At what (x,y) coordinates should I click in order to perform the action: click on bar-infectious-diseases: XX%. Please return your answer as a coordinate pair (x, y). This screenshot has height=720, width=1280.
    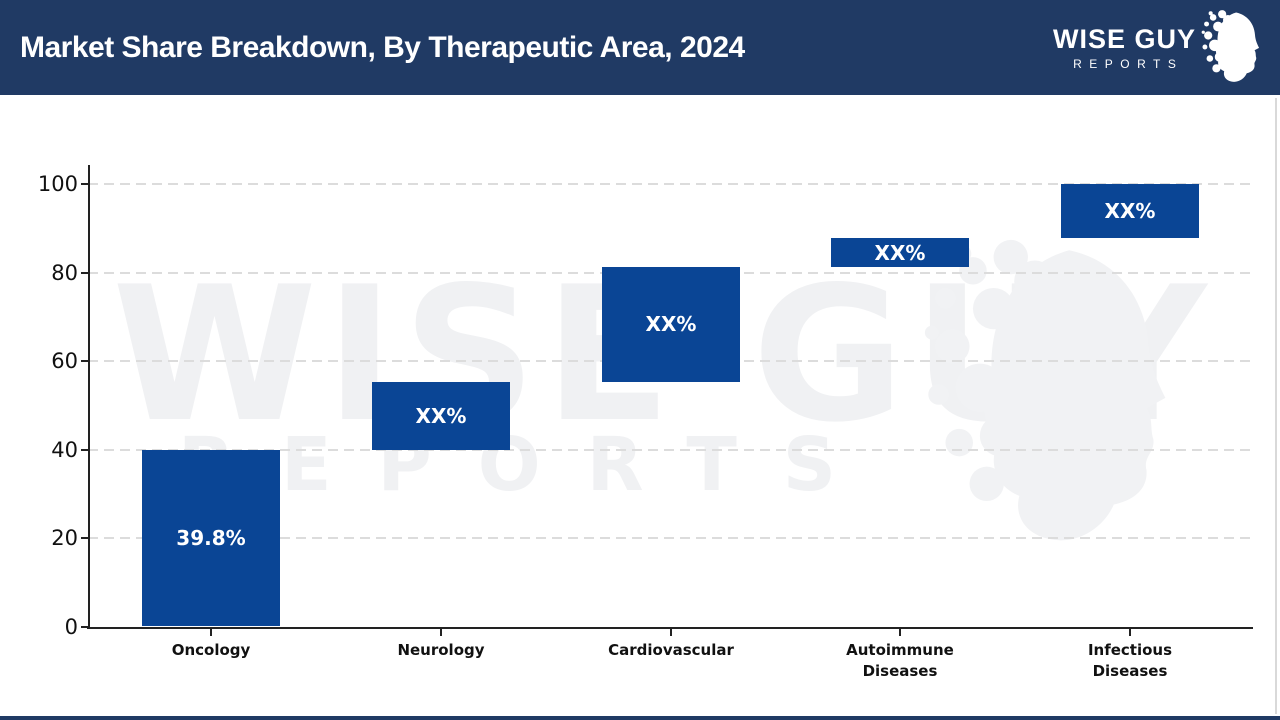
    Looking at the image, I should click on (1130, 211).